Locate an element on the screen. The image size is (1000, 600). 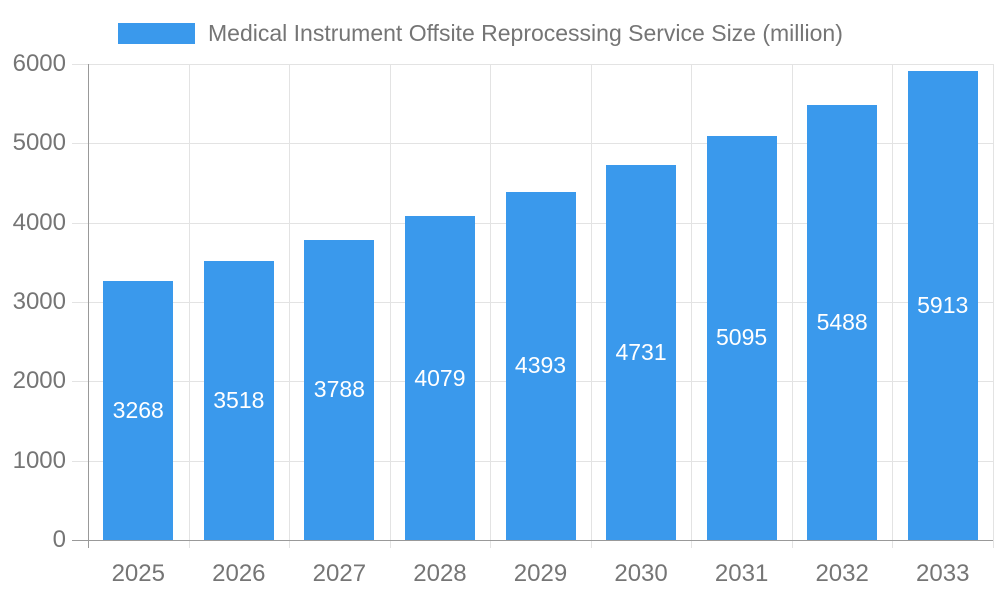
bar: 3518 is located at coordinates (238, 400).